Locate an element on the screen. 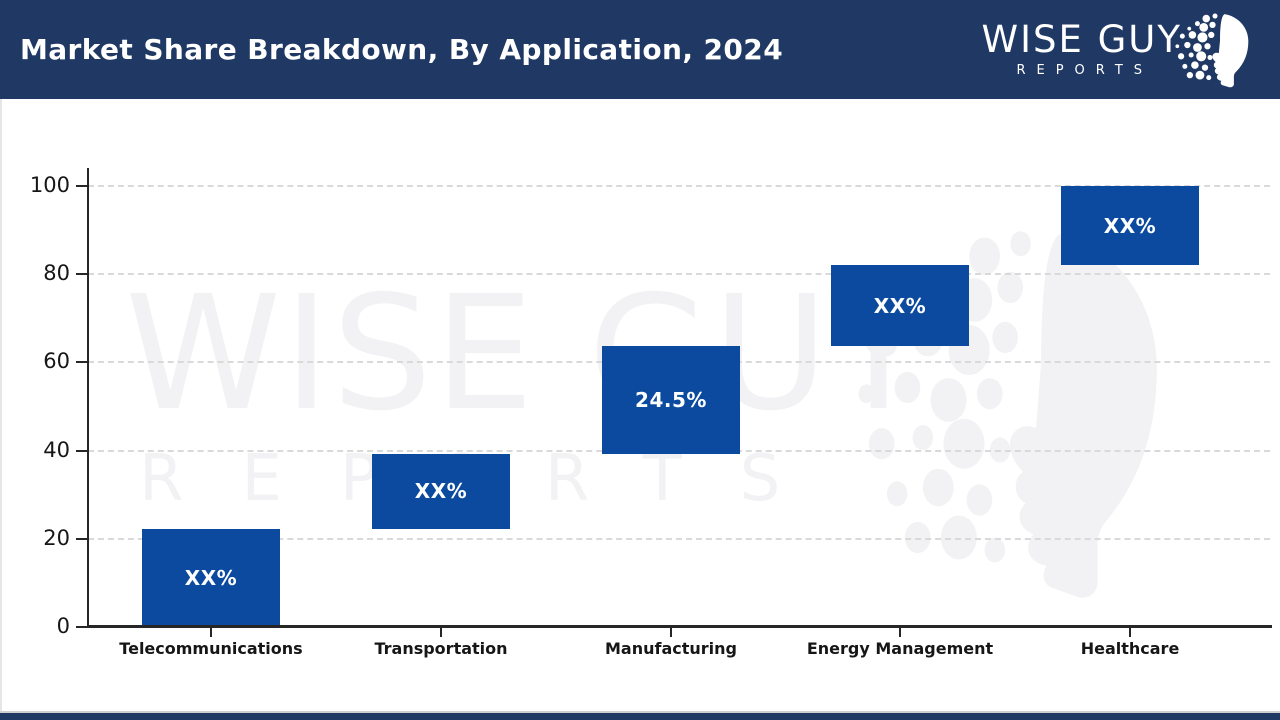  x-category-label: Energy Management is located at coordinates (900, 648).